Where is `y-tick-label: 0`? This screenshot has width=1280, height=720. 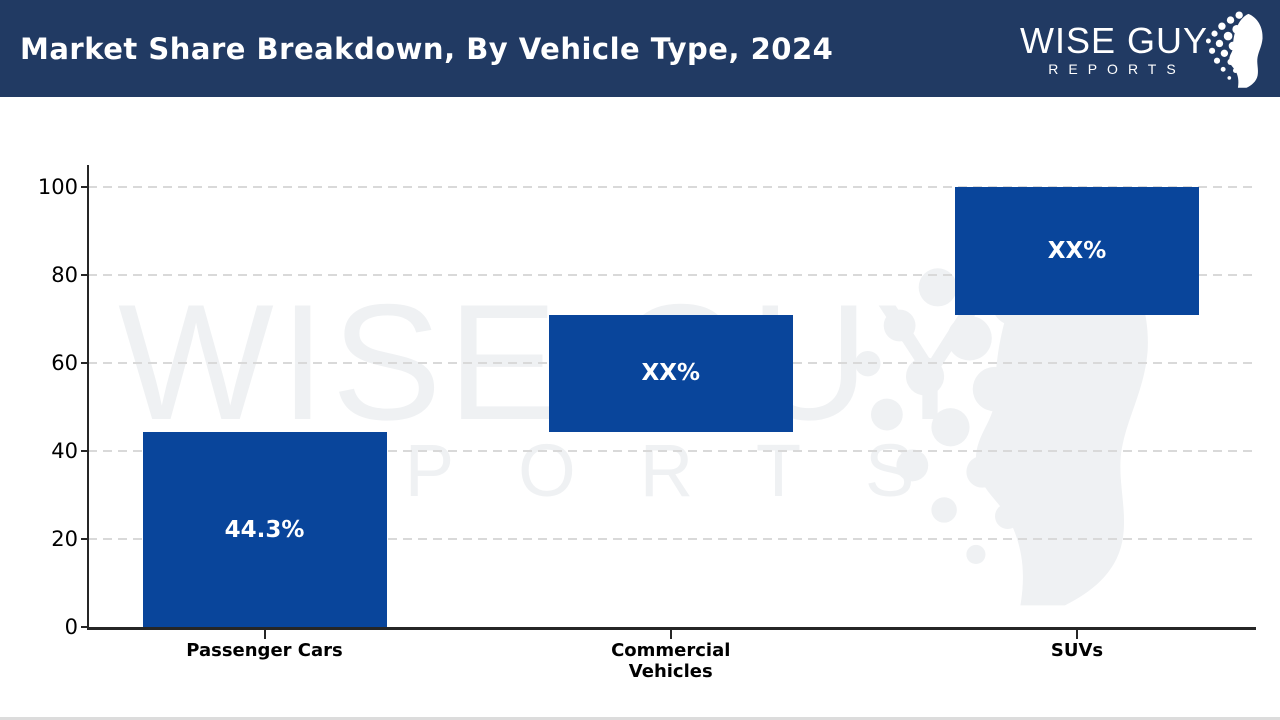 y-tick-label: 0 is located at coordinates (71, 627).